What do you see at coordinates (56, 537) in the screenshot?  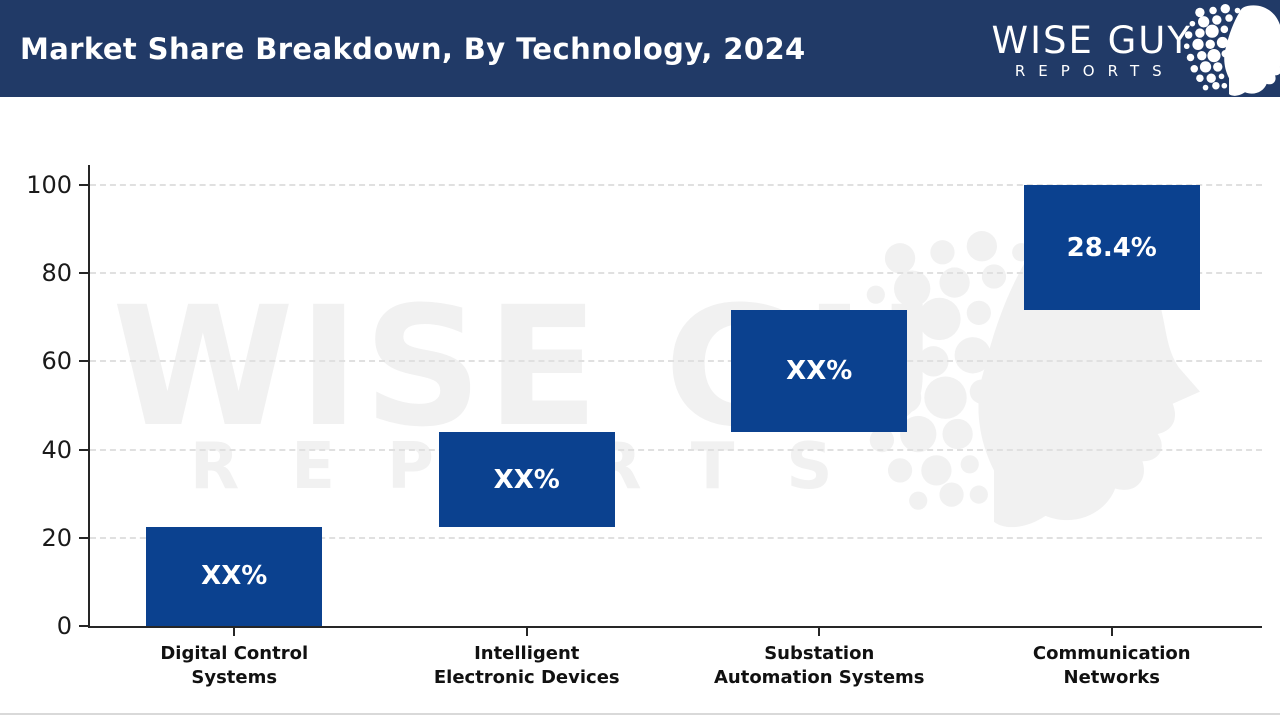 I see `y-tick-label: 20` at bounding box center [56, 537].